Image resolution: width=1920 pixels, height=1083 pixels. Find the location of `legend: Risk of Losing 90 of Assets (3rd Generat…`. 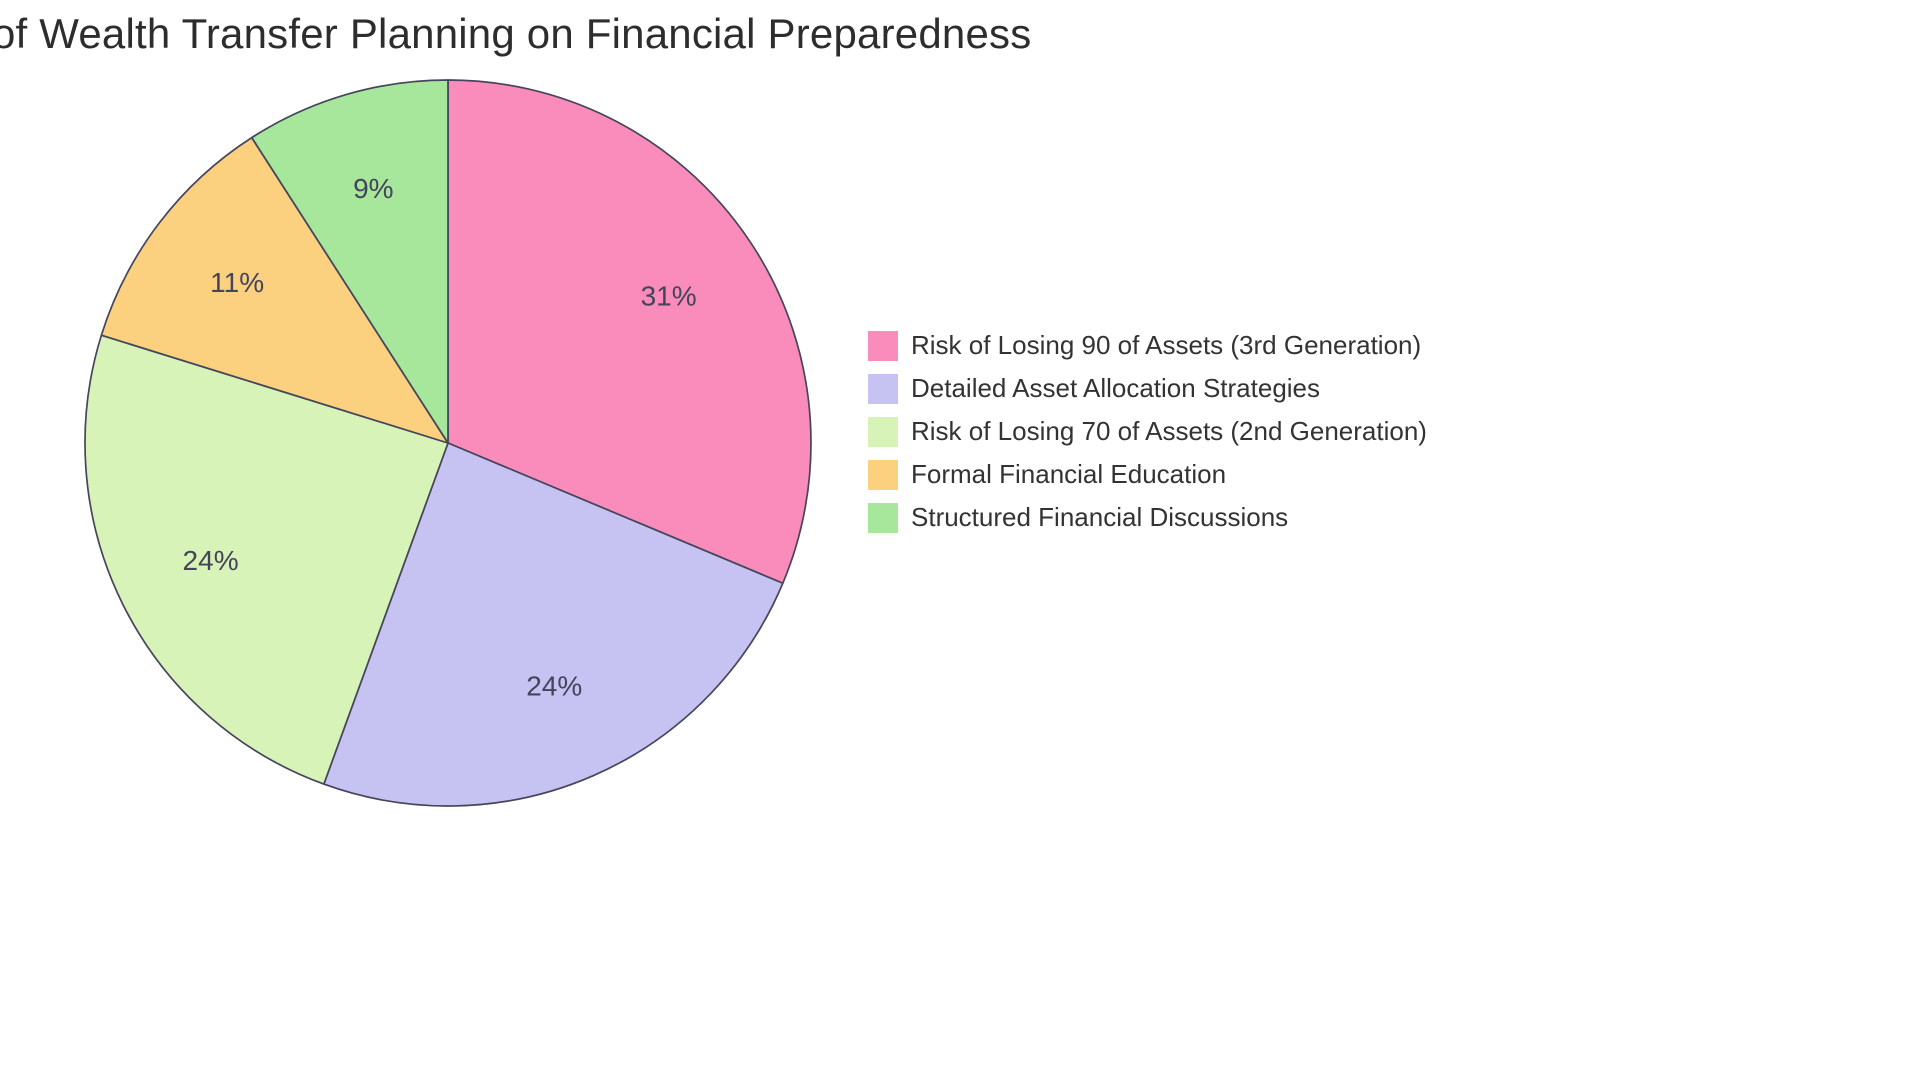

legend: Risk of Losing 90 of Assets (3rd Generat… is located at coordinates (1147, 437).